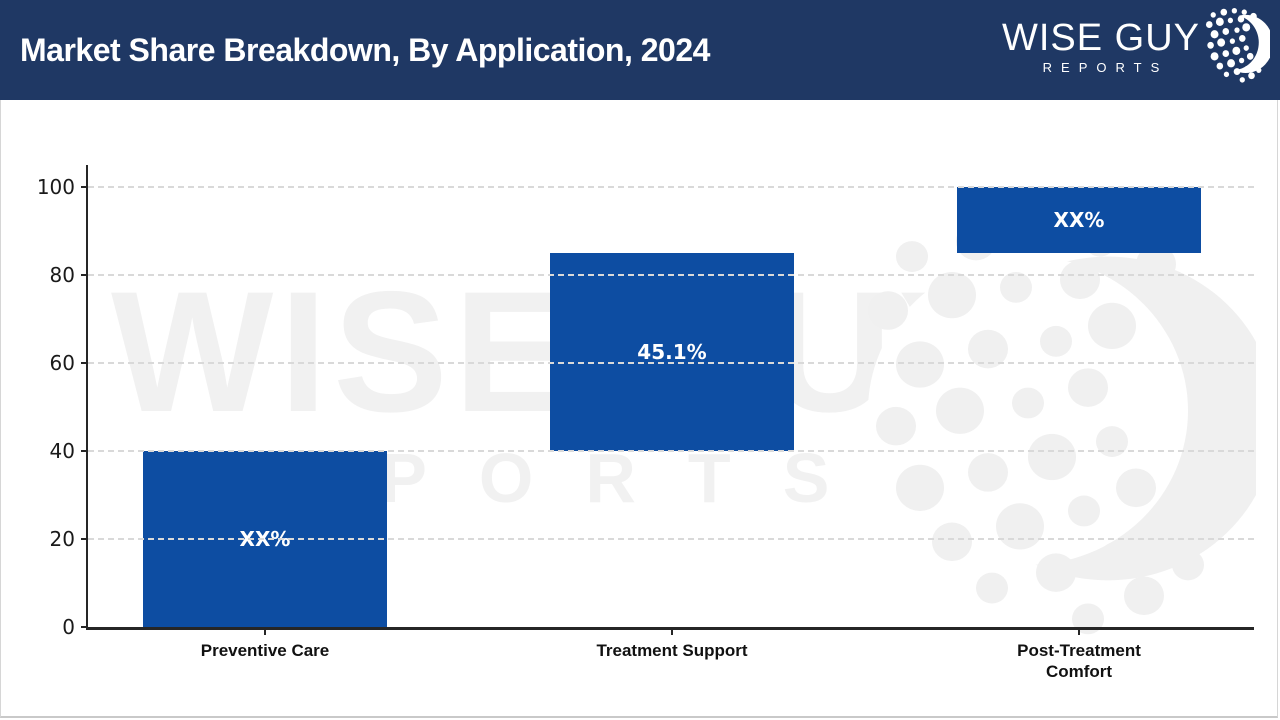 The height and width of the screenshot is (720, 1280). I want to click on y-tick-label: 100, so click(55, 187).